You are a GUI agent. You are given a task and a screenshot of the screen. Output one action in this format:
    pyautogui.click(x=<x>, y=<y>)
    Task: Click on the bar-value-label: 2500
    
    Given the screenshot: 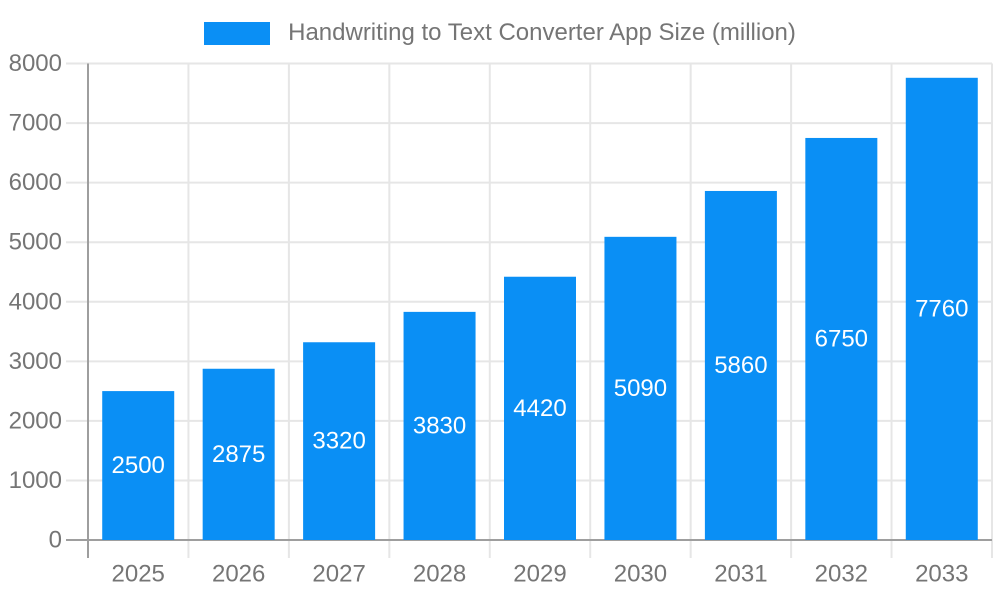 What is the action you would take?
    pyautogui.click(x=138, y=465)
    